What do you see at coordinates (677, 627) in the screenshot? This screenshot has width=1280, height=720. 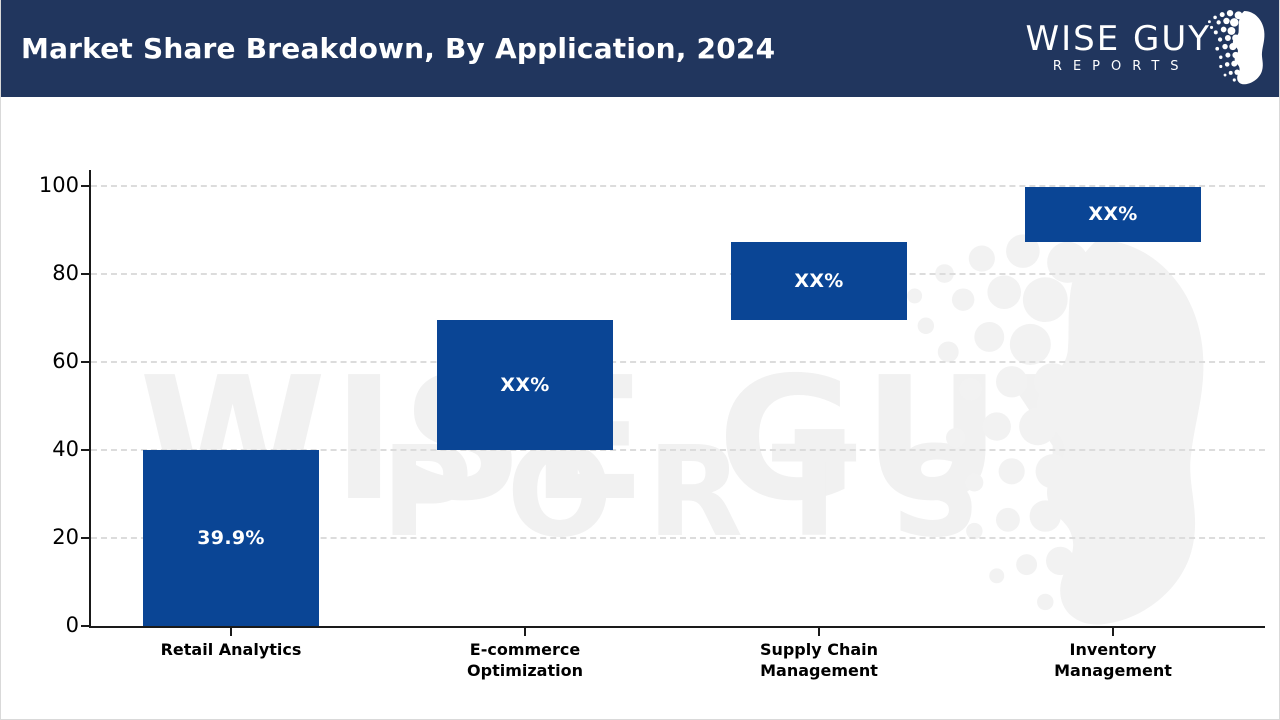 I see `x-axis-line` at bounding box center [677, 627].